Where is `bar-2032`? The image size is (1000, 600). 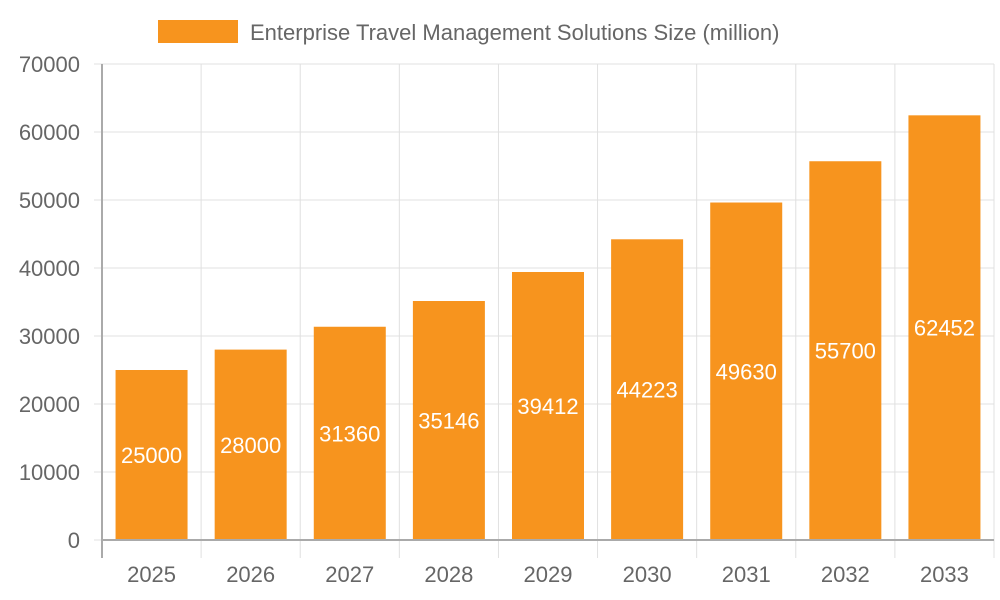 bar-2032 is located at coordinates (845, 351).